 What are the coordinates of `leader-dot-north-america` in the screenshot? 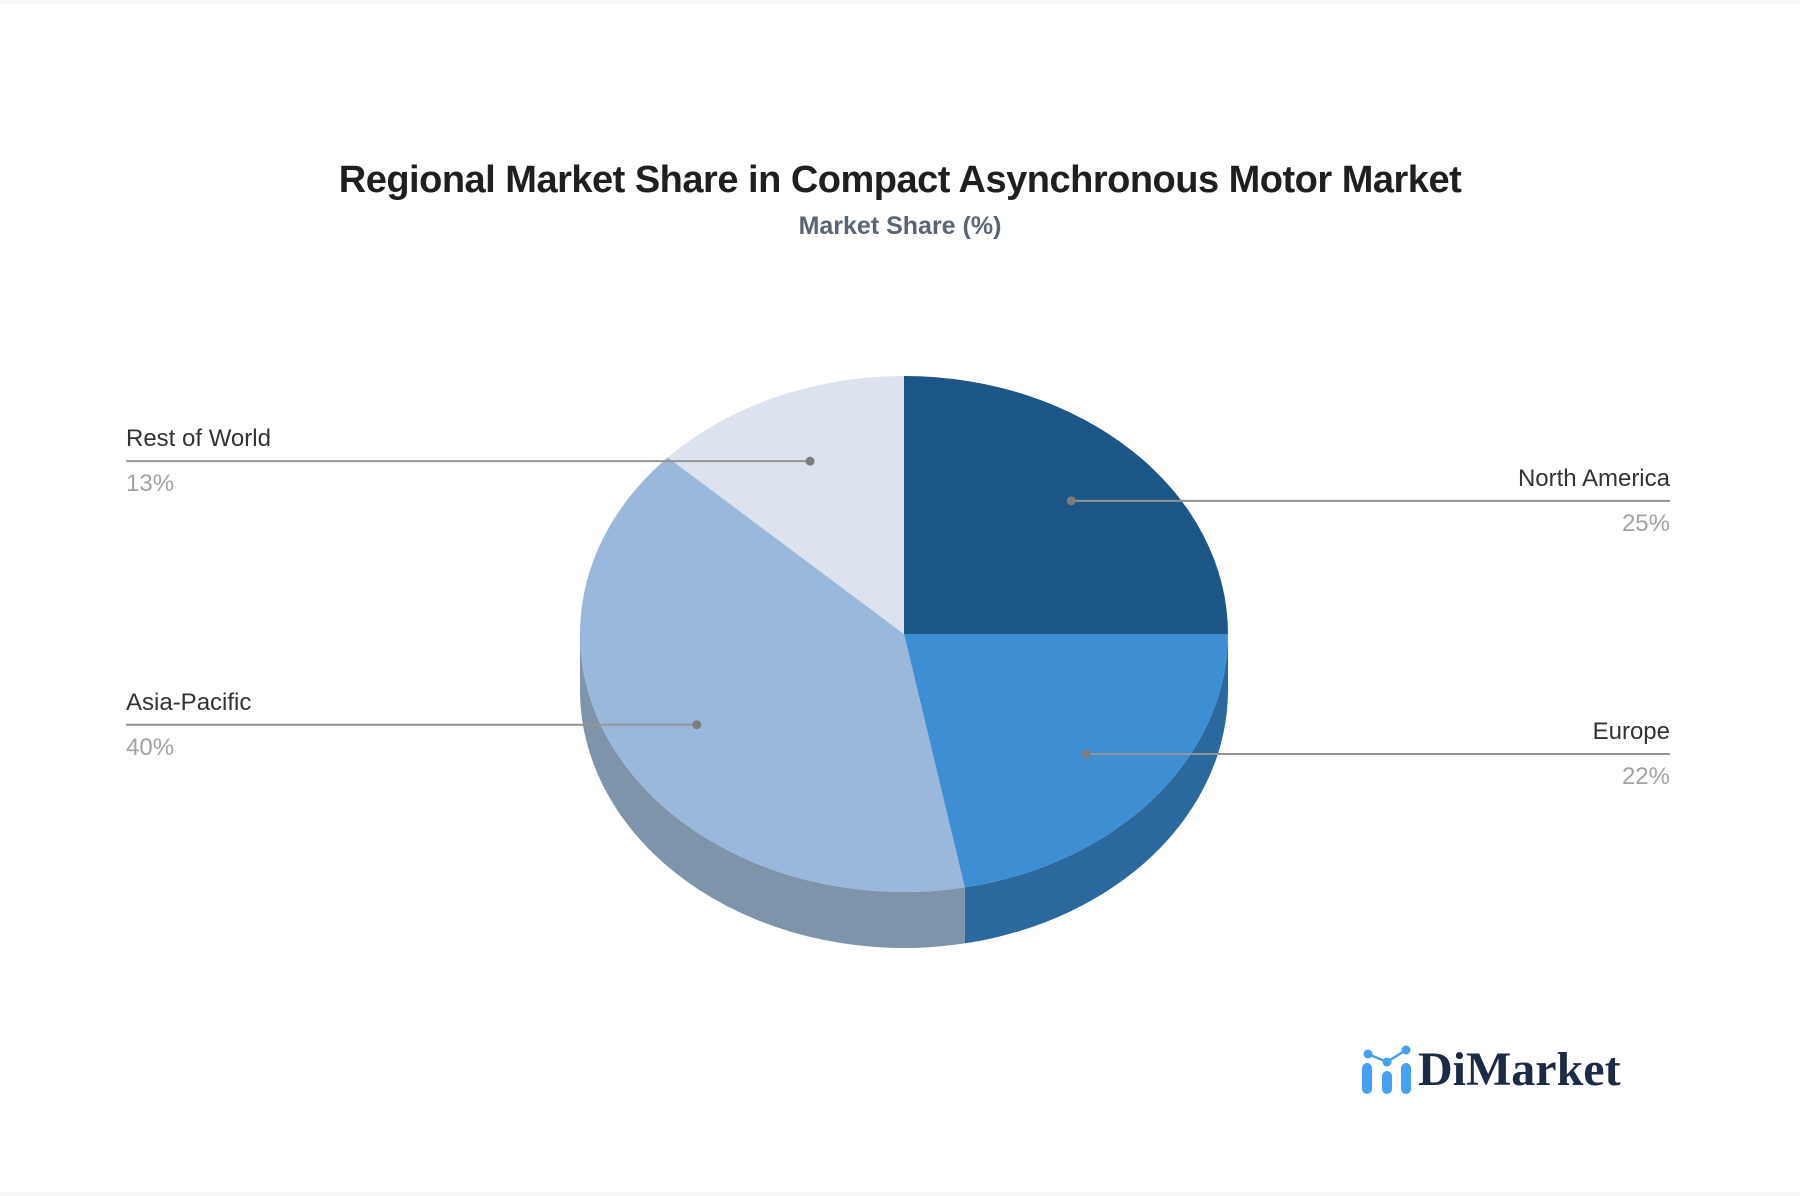 It's located at (1071, 501).